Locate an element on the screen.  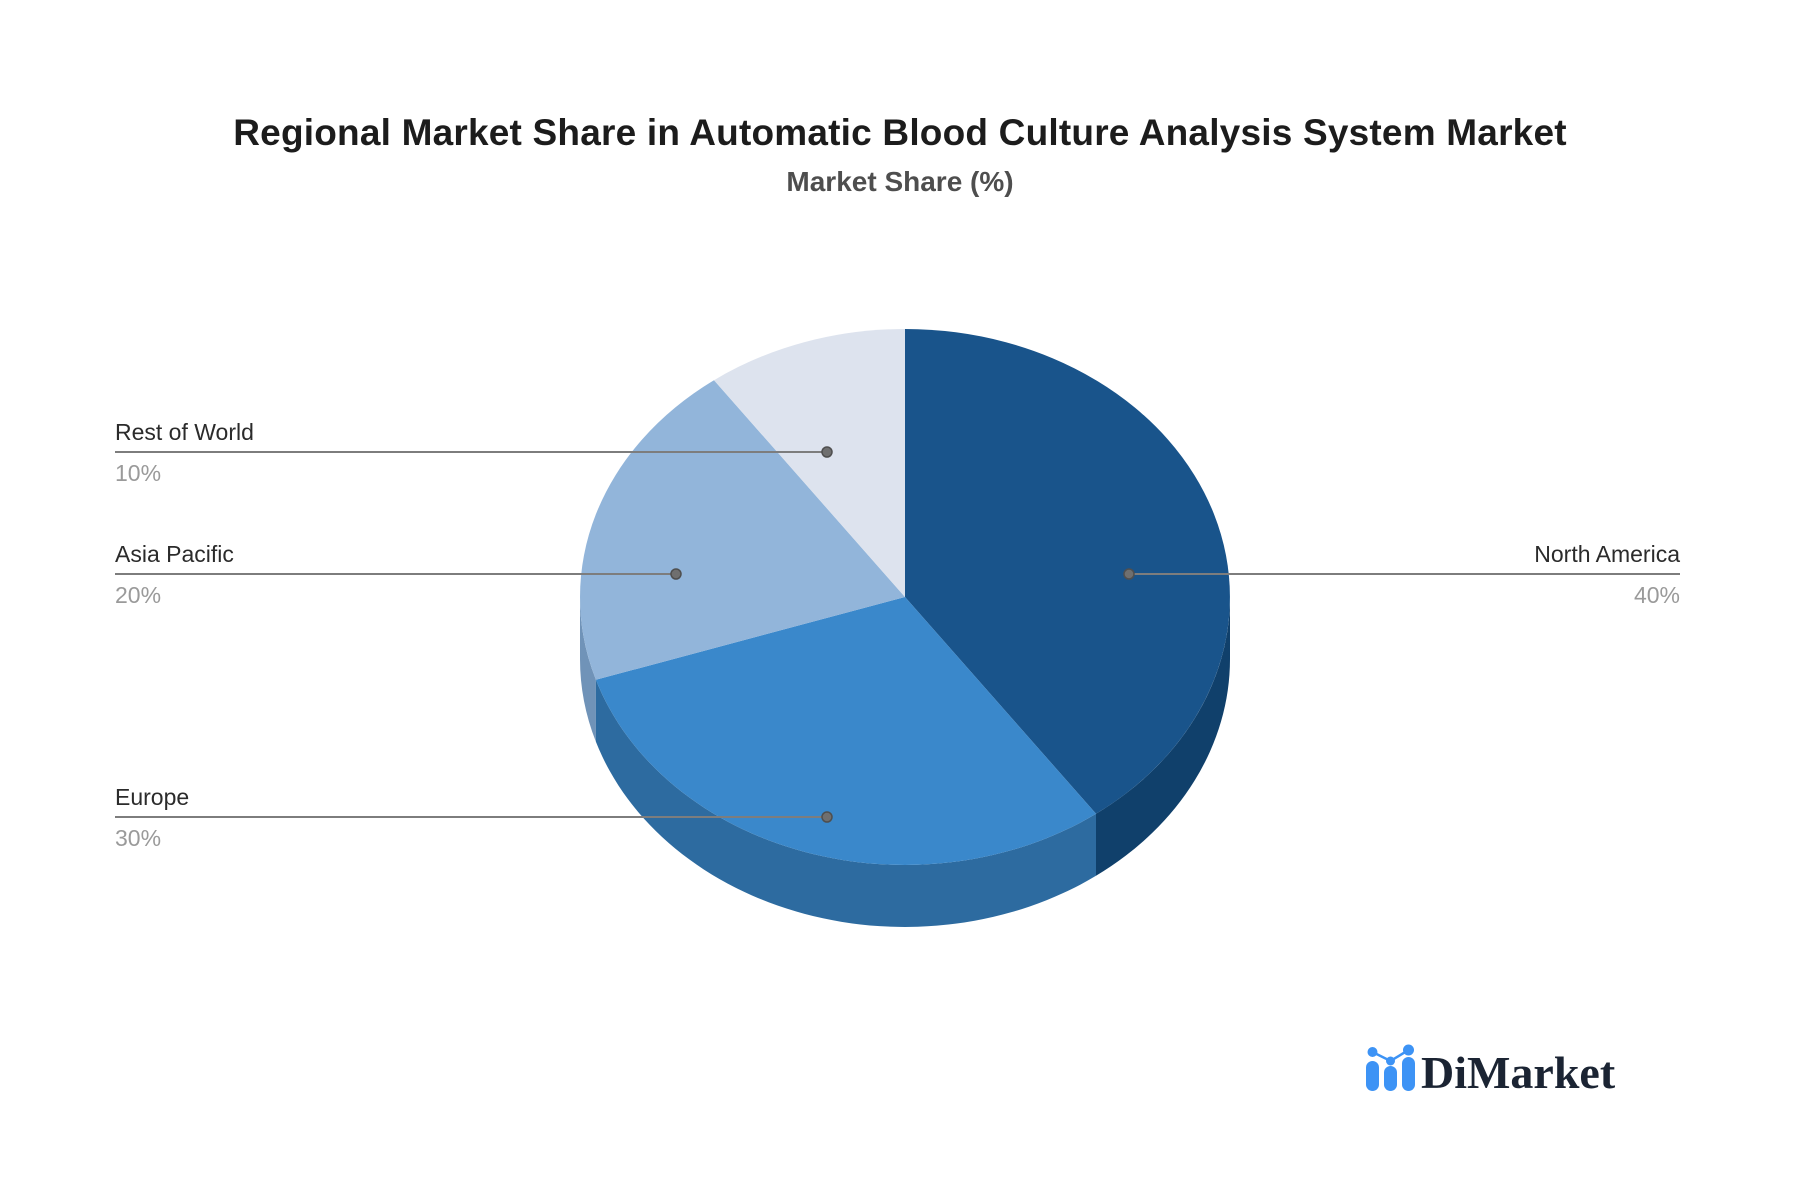
pie-slice-north-america-side is located at coordinates (1163, 736).